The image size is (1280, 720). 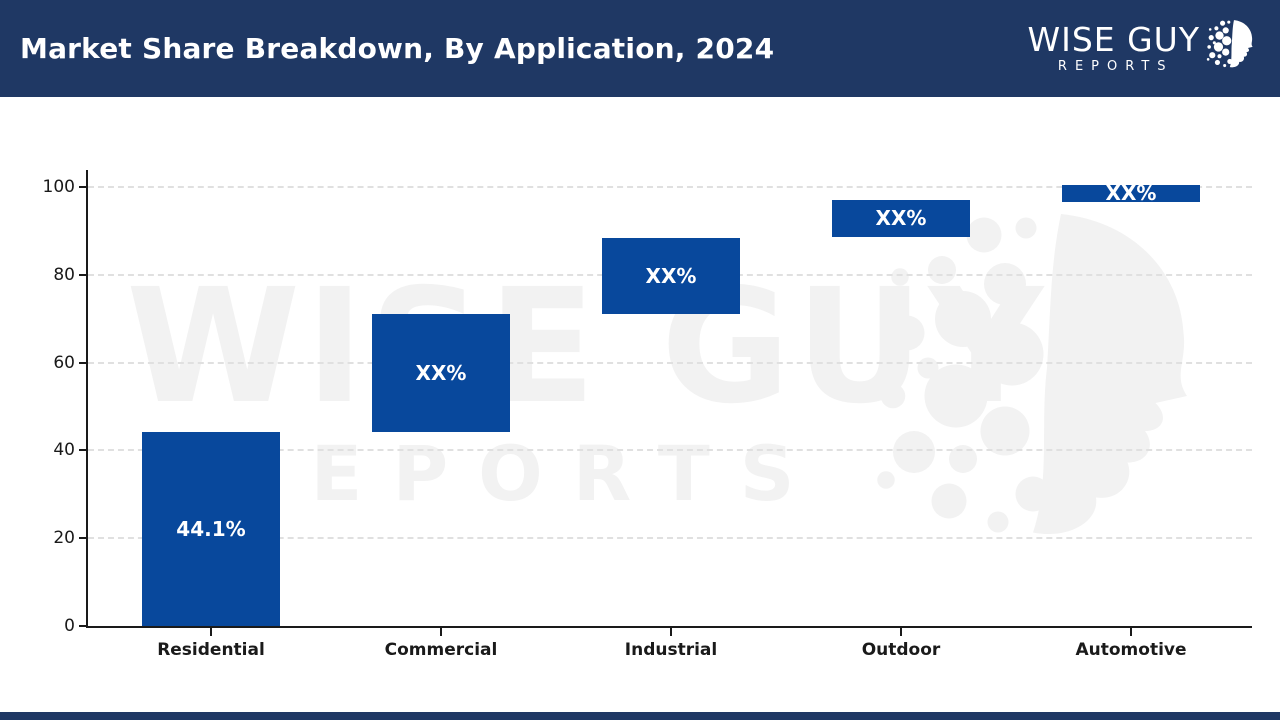 What do you see at coordinates (1115, 67) in the screenshot?
I see `logo-subtitle: REPORTS` at bounding box center [1115, 67].